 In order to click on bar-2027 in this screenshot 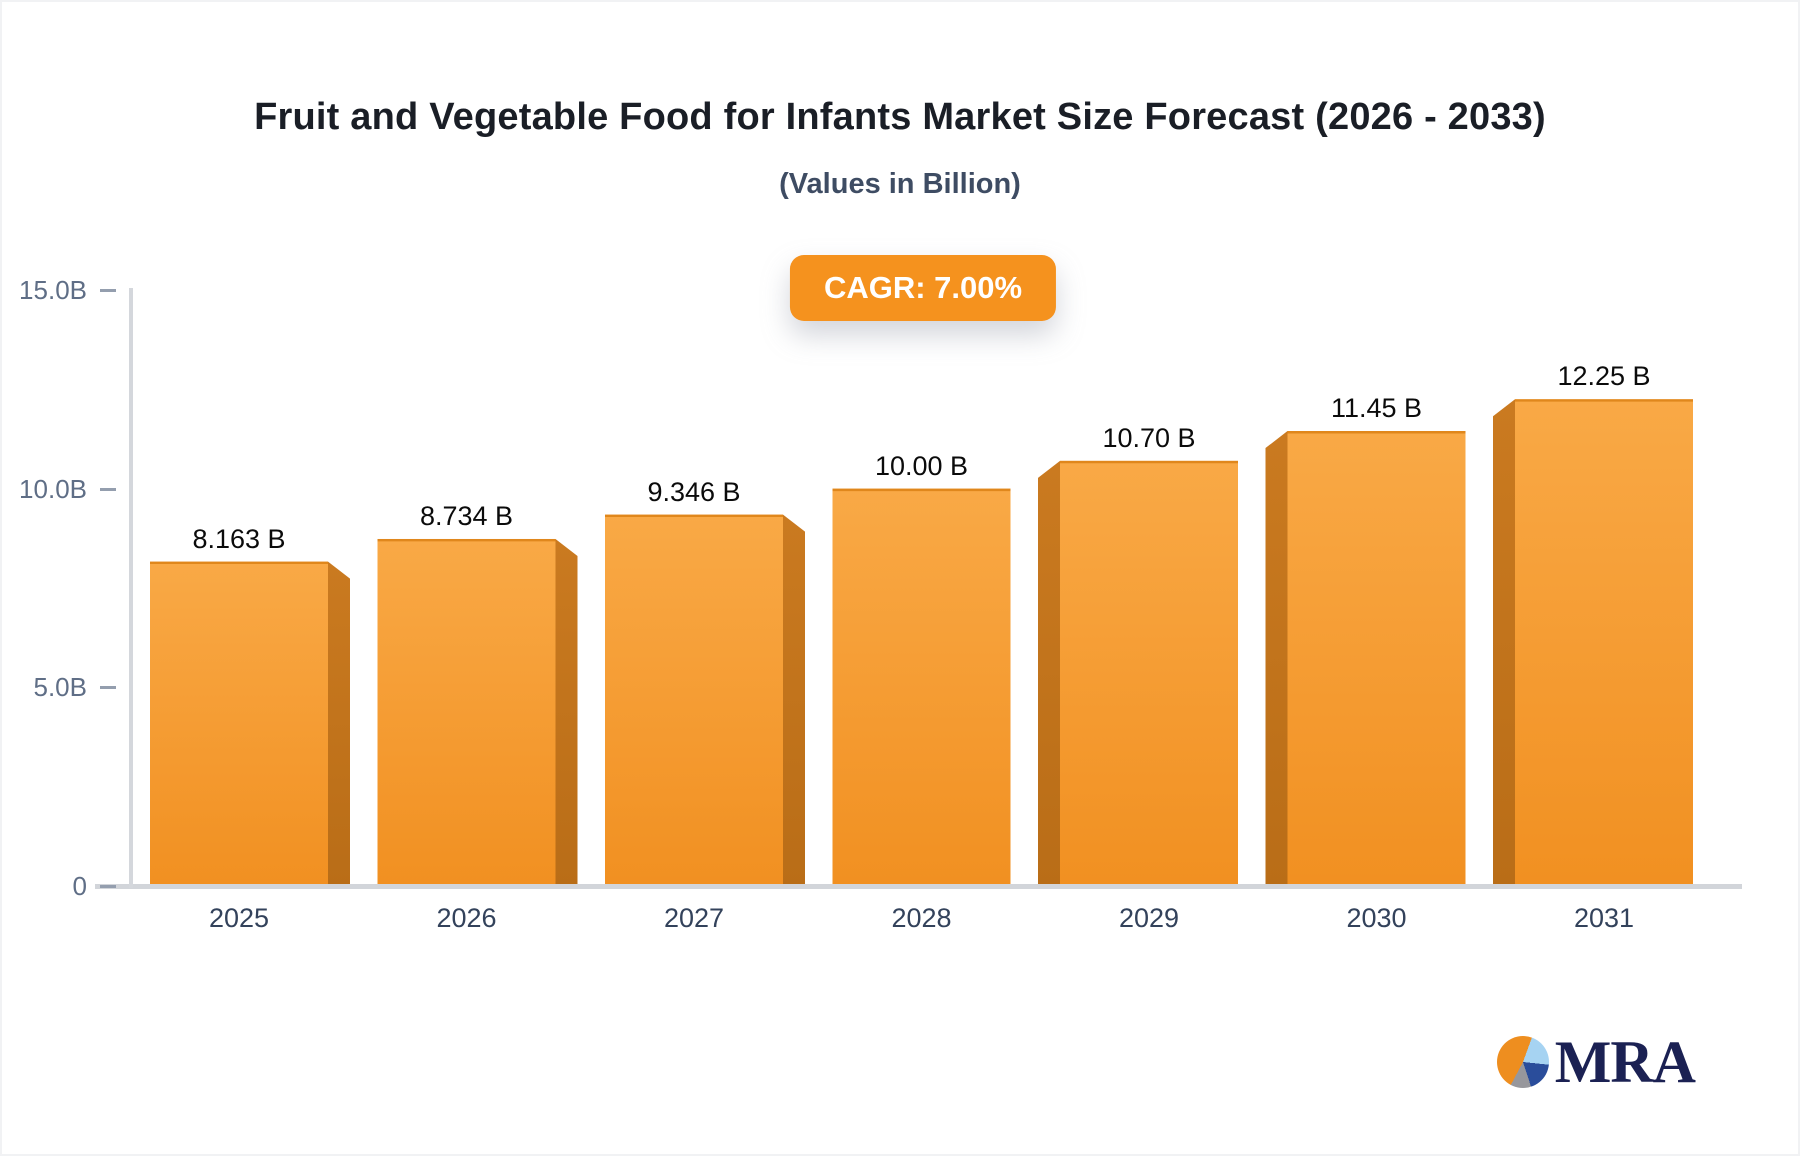, I will do `click(705, 700)`.